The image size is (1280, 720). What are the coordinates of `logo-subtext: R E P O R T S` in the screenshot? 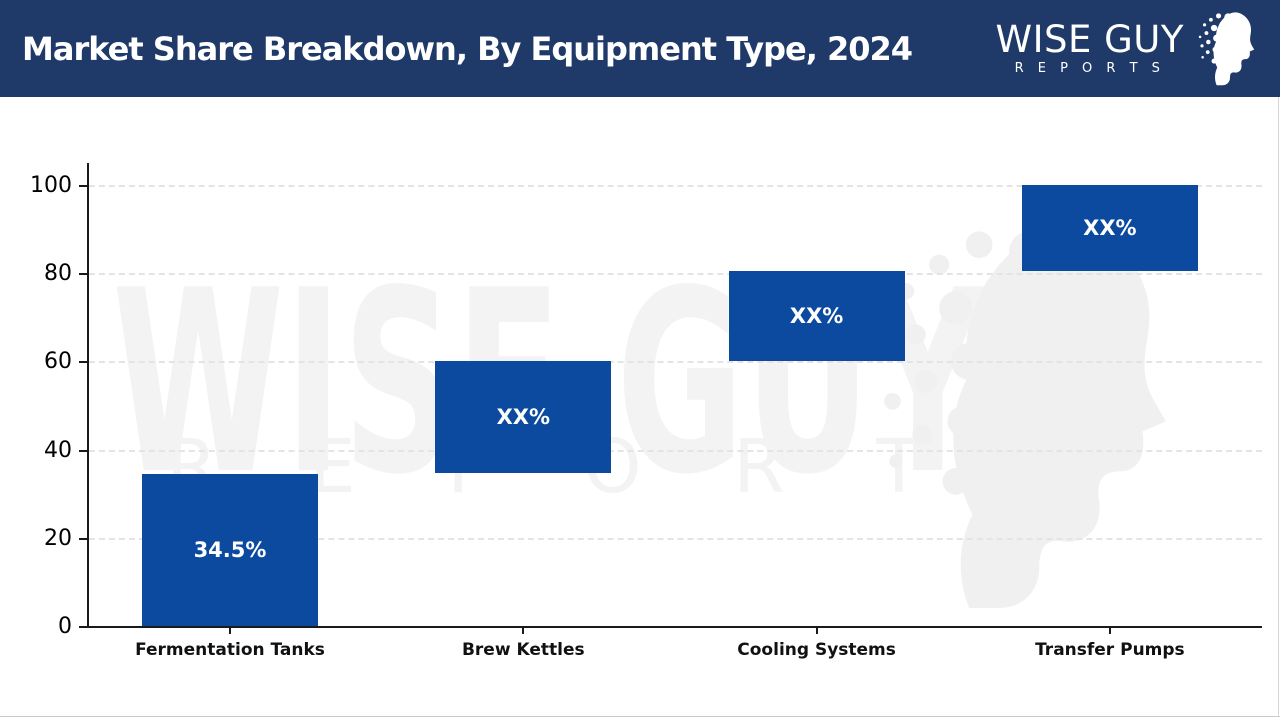 It's located at (1089, 68).